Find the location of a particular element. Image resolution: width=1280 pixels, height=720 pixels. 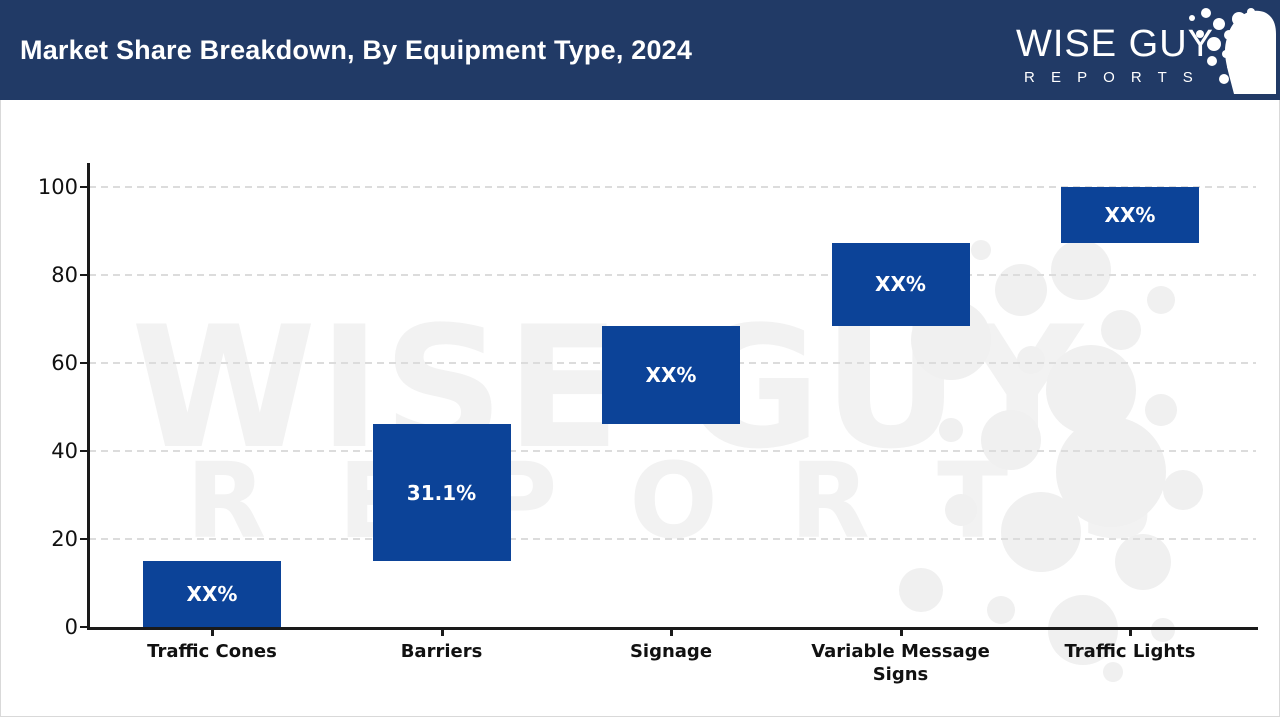

bar-value-label: 31.1% is located at coordinates (441, 492).